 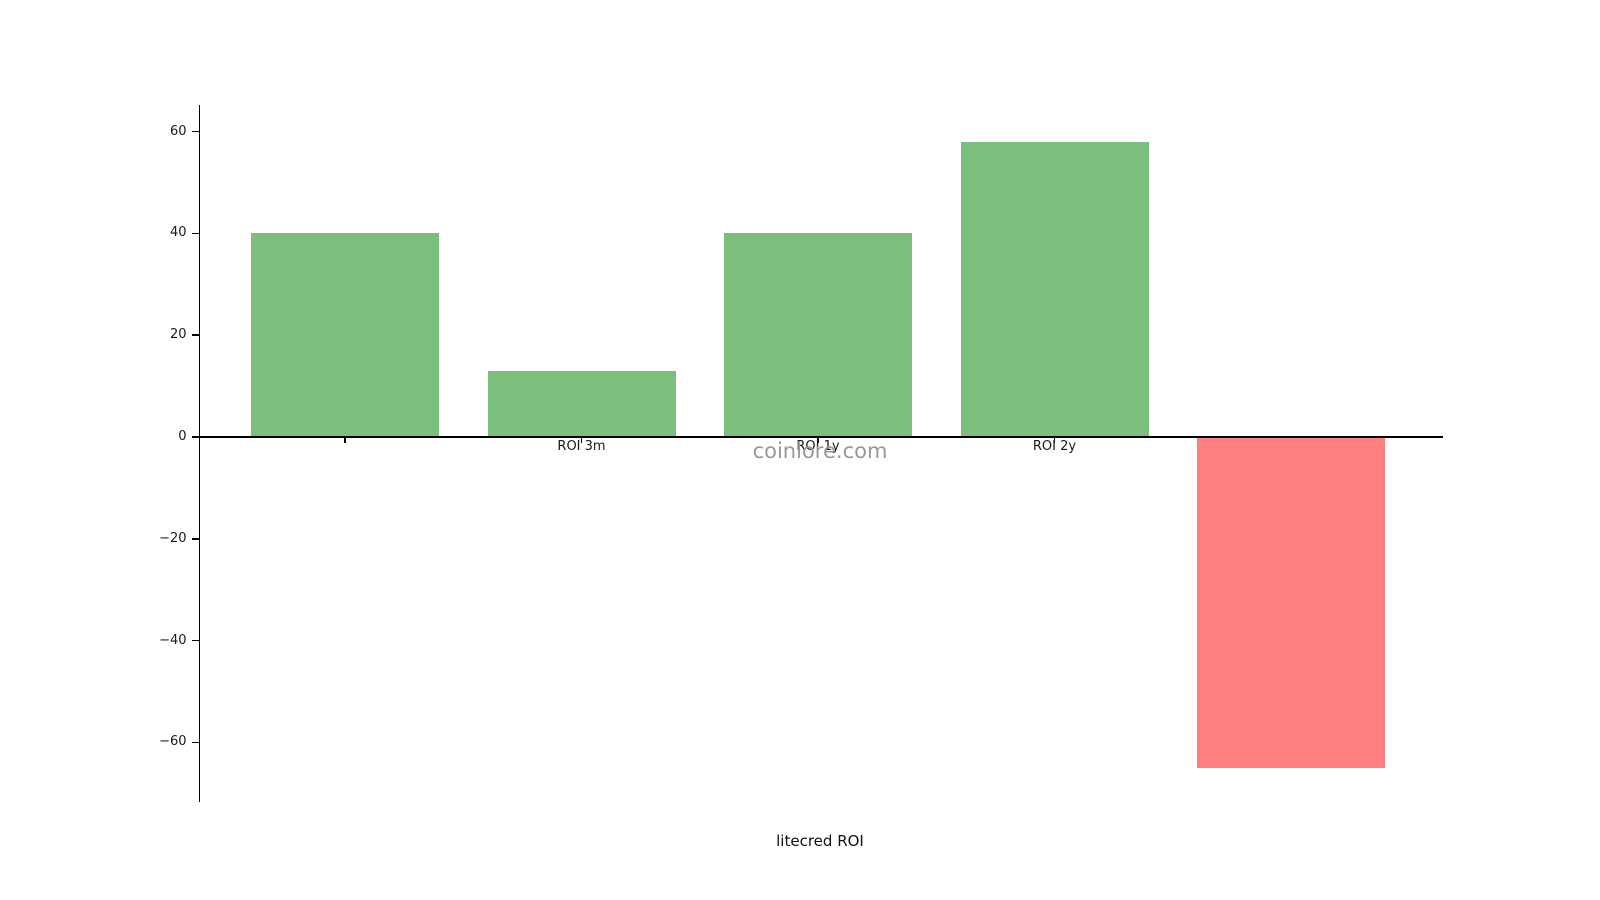 I want to click on x-tick-label: ROI 3m, so click(x=581, y=446).